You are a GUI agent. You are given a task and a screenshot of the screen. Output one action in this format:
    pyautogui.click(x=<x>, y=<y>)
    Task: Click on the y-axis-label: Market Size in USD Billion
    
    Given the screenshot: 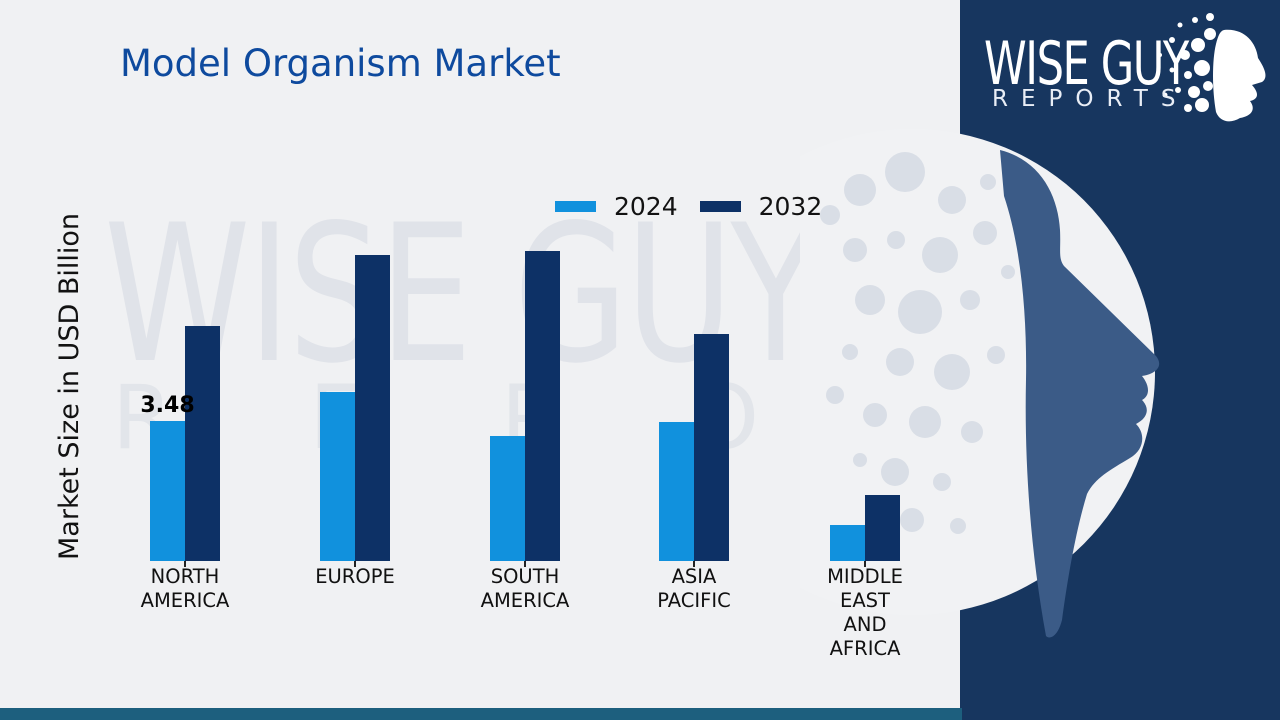 What is the action you would take?
    pyautogui.click(x=69, y=386)
    